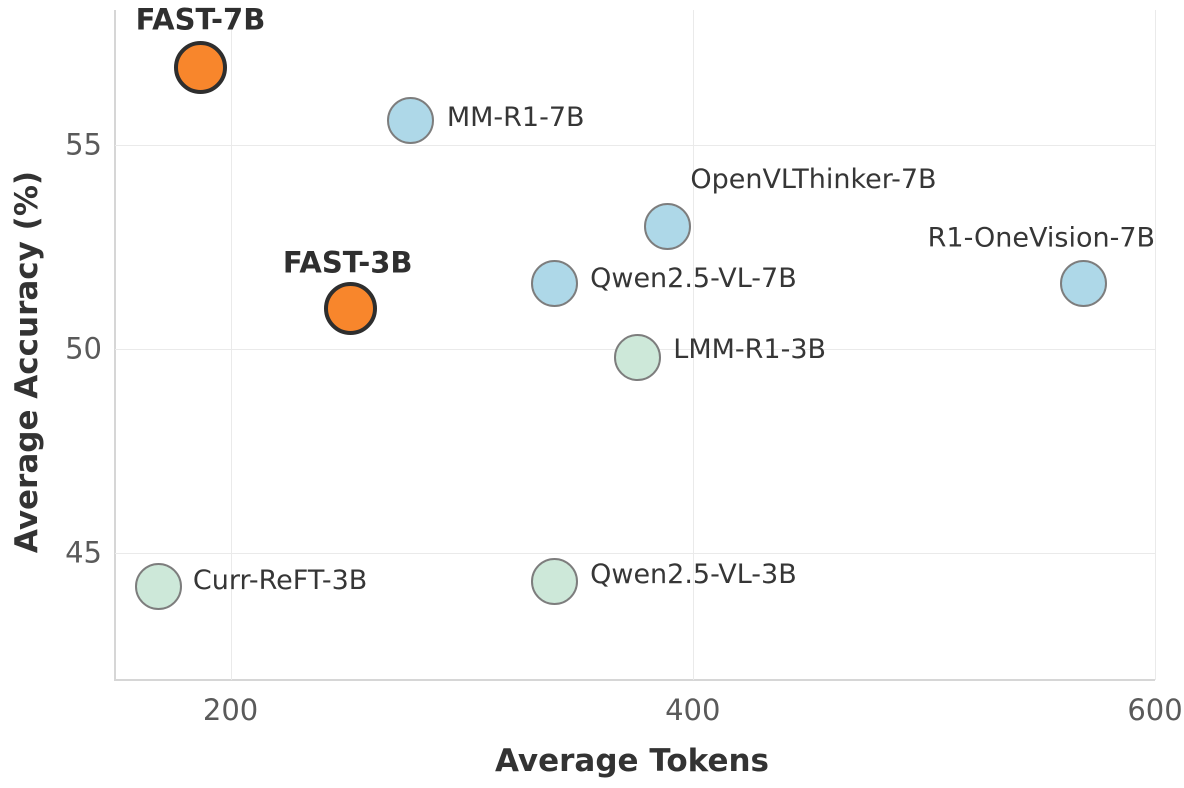  Describe the element at coordinates (280, 580) in the screenshot. I see `point-label-curr-reft-3b: Curr-ReFT-3B` at that location.